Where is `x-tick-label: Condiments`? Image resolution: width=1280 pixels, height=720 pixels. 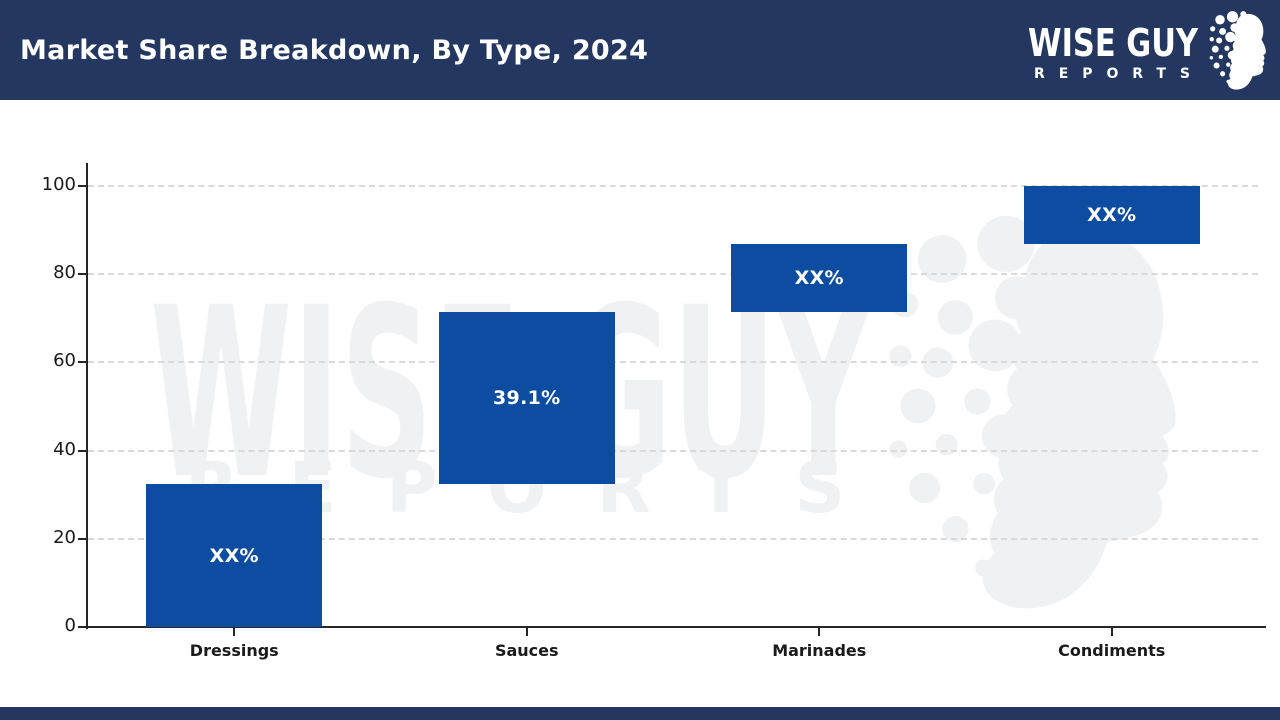
x-tick-label: Condiments is located at coordinates (1112, 650).